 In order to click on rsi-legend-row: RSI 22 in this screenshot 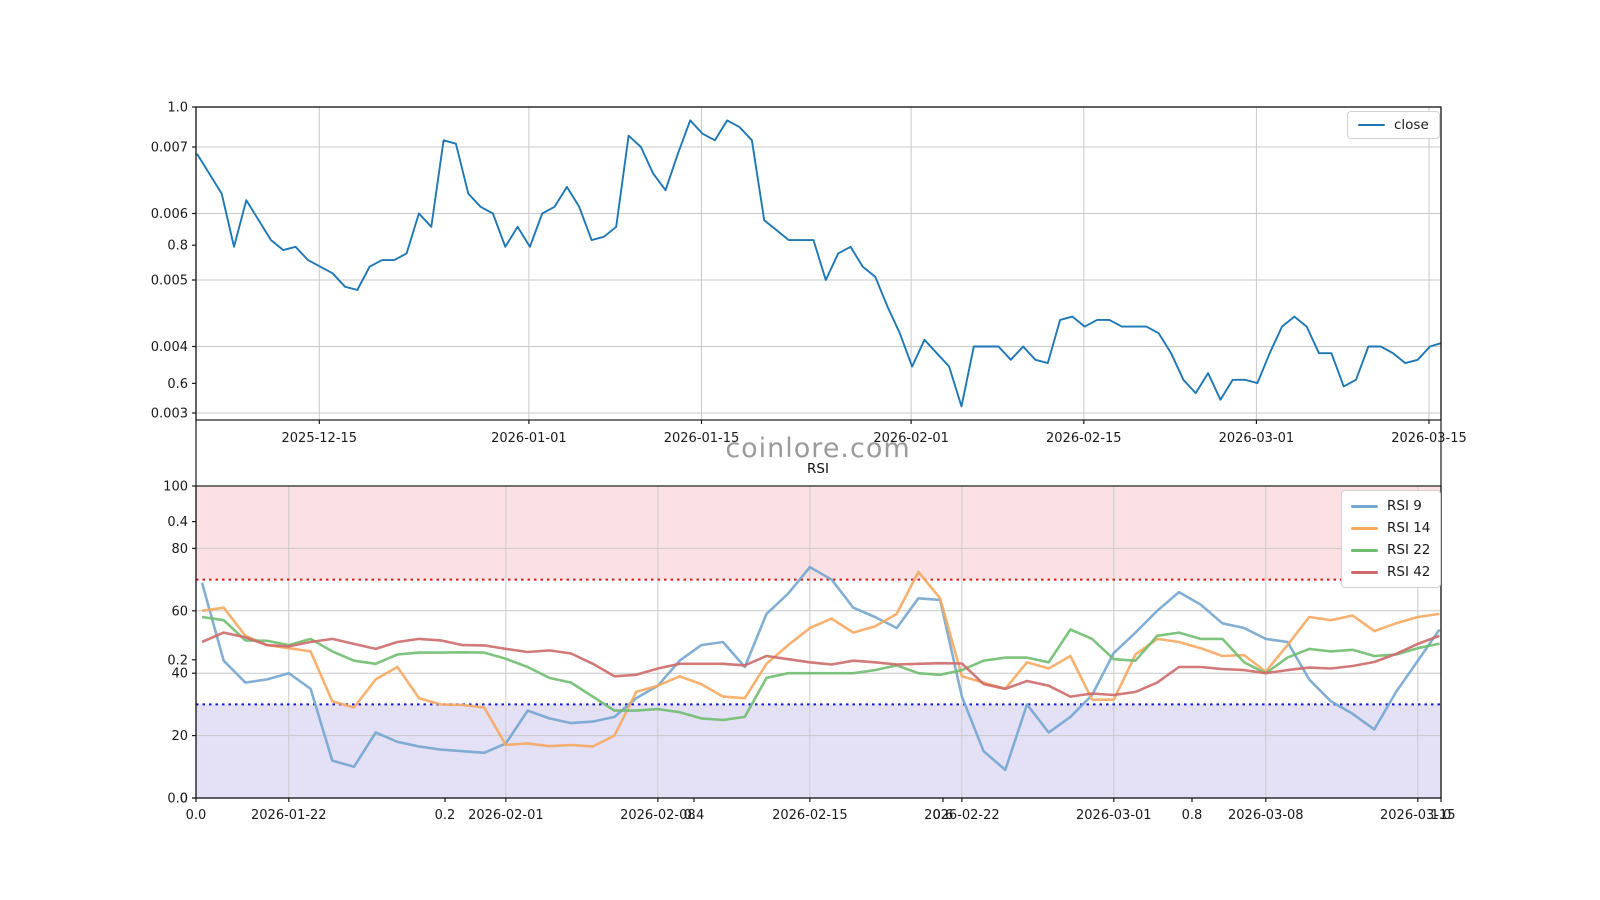, I will do `click(1390, 550)`.